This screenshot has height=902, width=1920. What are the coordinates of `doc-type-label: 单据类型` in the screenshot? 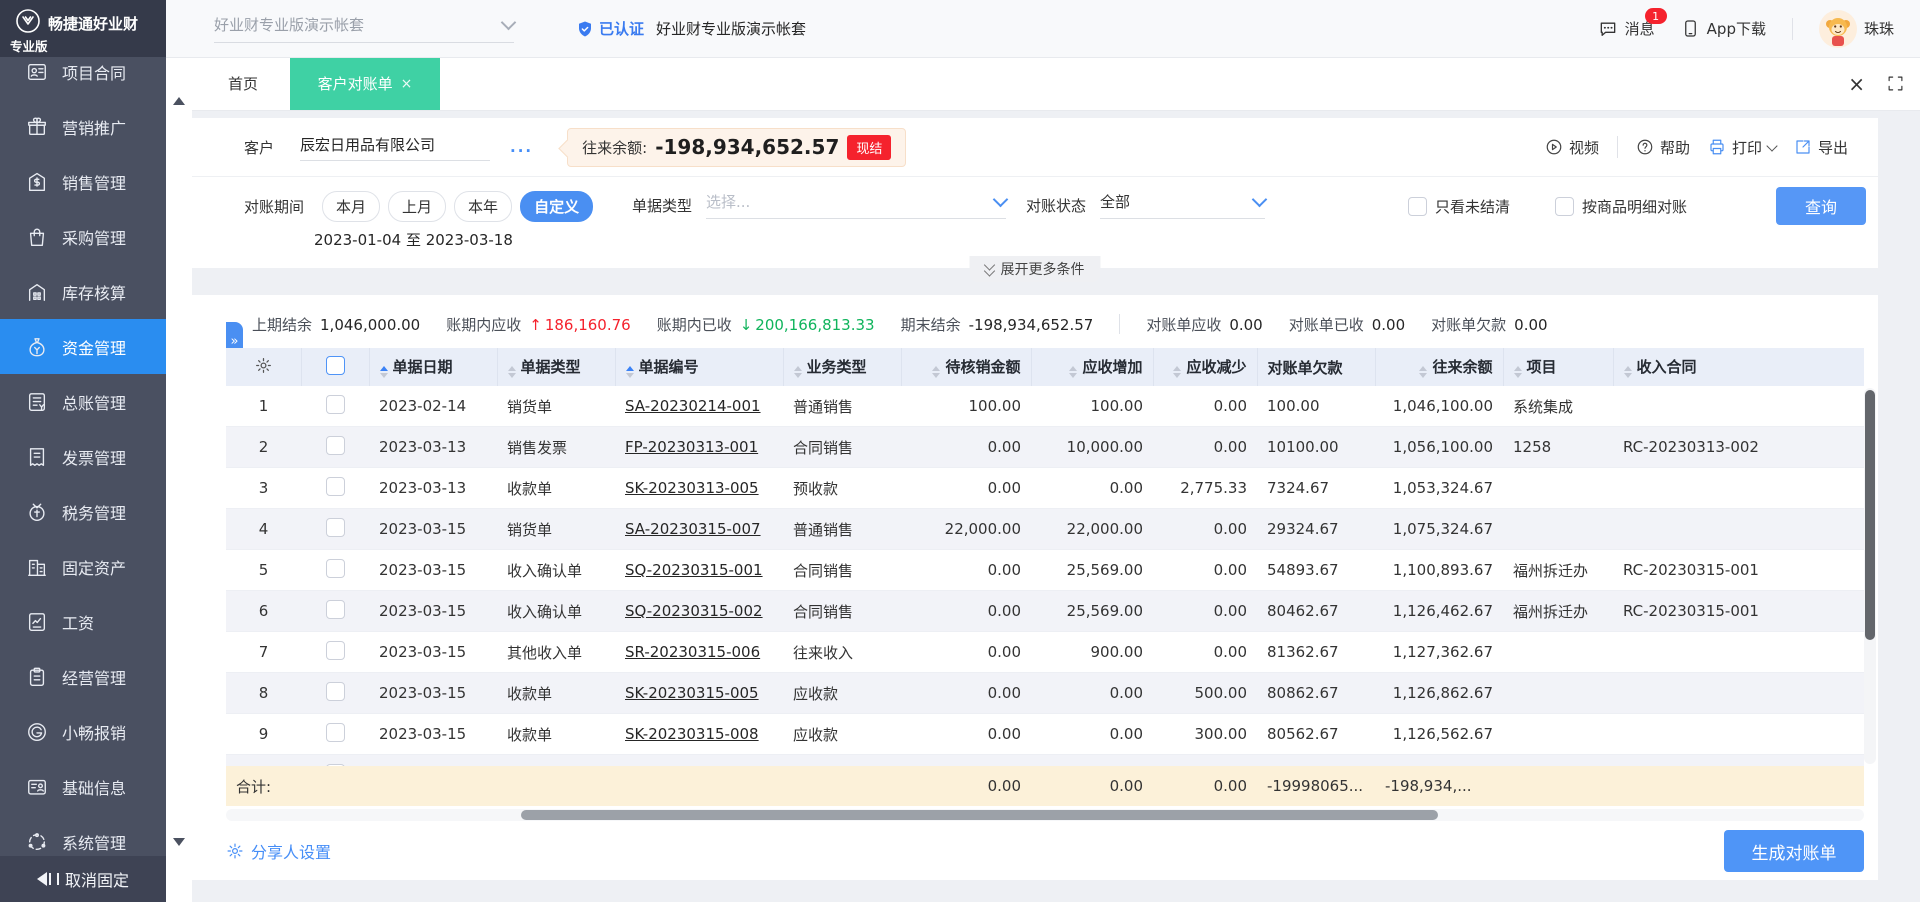 It's located at (662, 205).